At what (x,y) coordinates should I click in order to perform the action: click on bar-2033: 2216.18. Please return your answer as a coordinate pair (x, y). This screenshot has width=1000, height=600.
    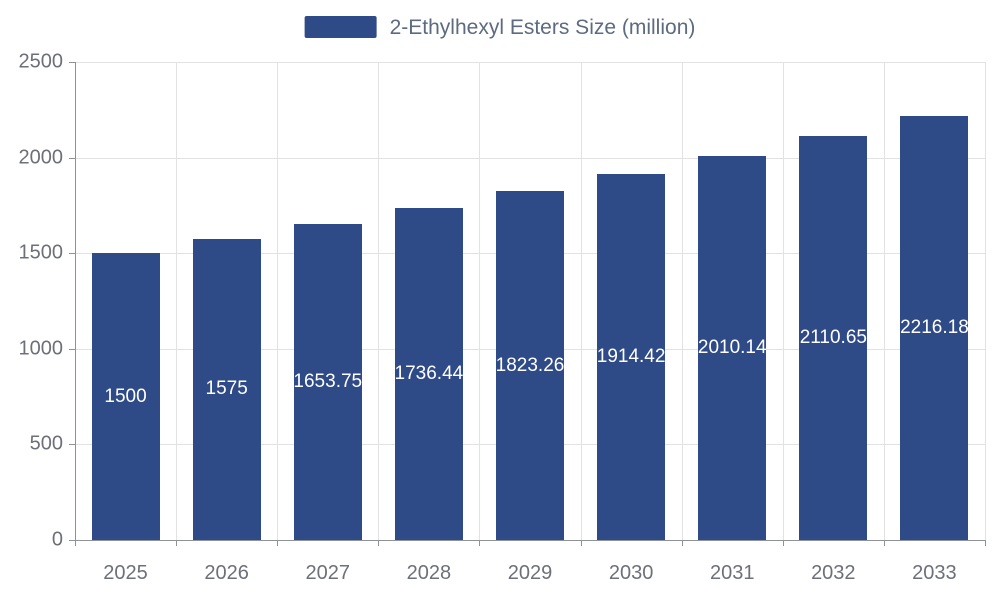
    Looking at the image, I should click on (934, 328).